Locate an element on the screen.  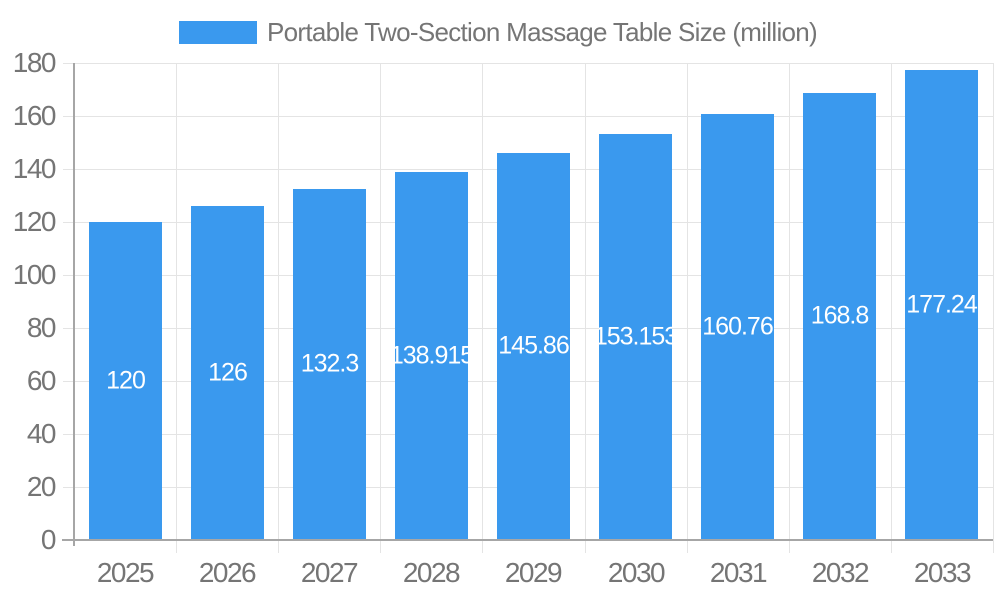
bar-value-label: 153.153 is located at coordinates (635, 336).